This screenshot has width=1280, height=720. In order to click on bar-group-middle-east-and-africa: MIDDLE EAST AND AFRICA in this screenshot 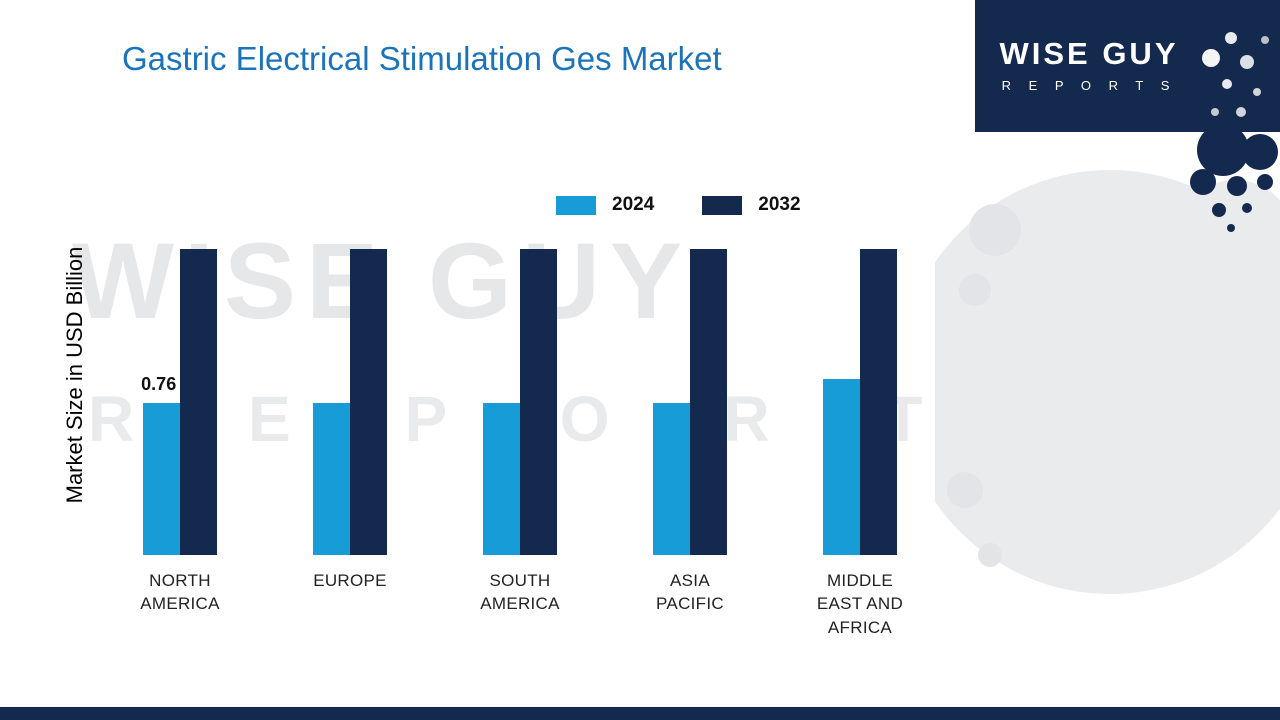, I will do `click(860, 437)`.